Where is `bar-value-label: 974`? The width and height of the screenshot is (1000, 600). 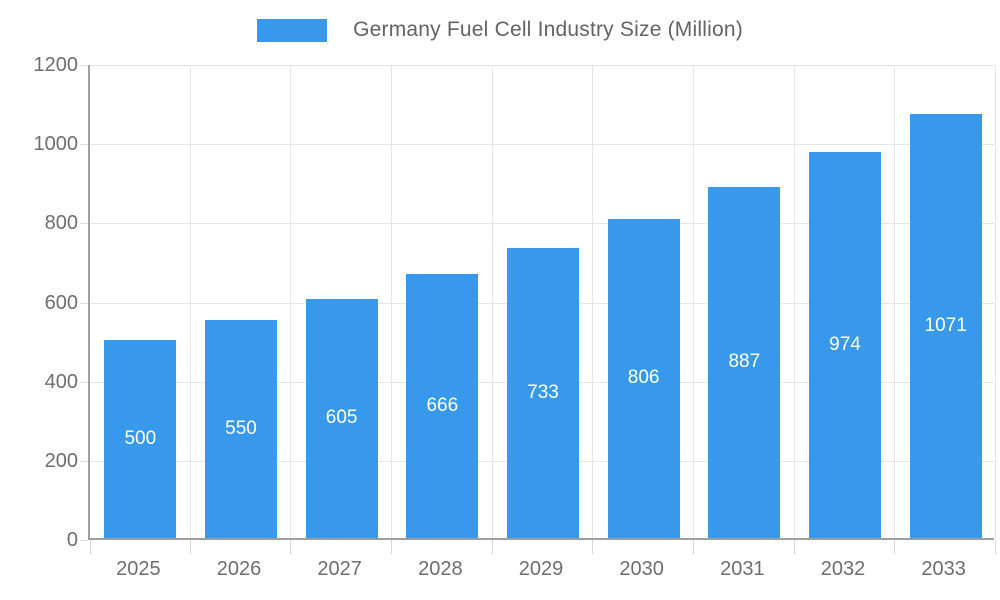 bar-value-label: 974 is located at coordinates (845, 345).